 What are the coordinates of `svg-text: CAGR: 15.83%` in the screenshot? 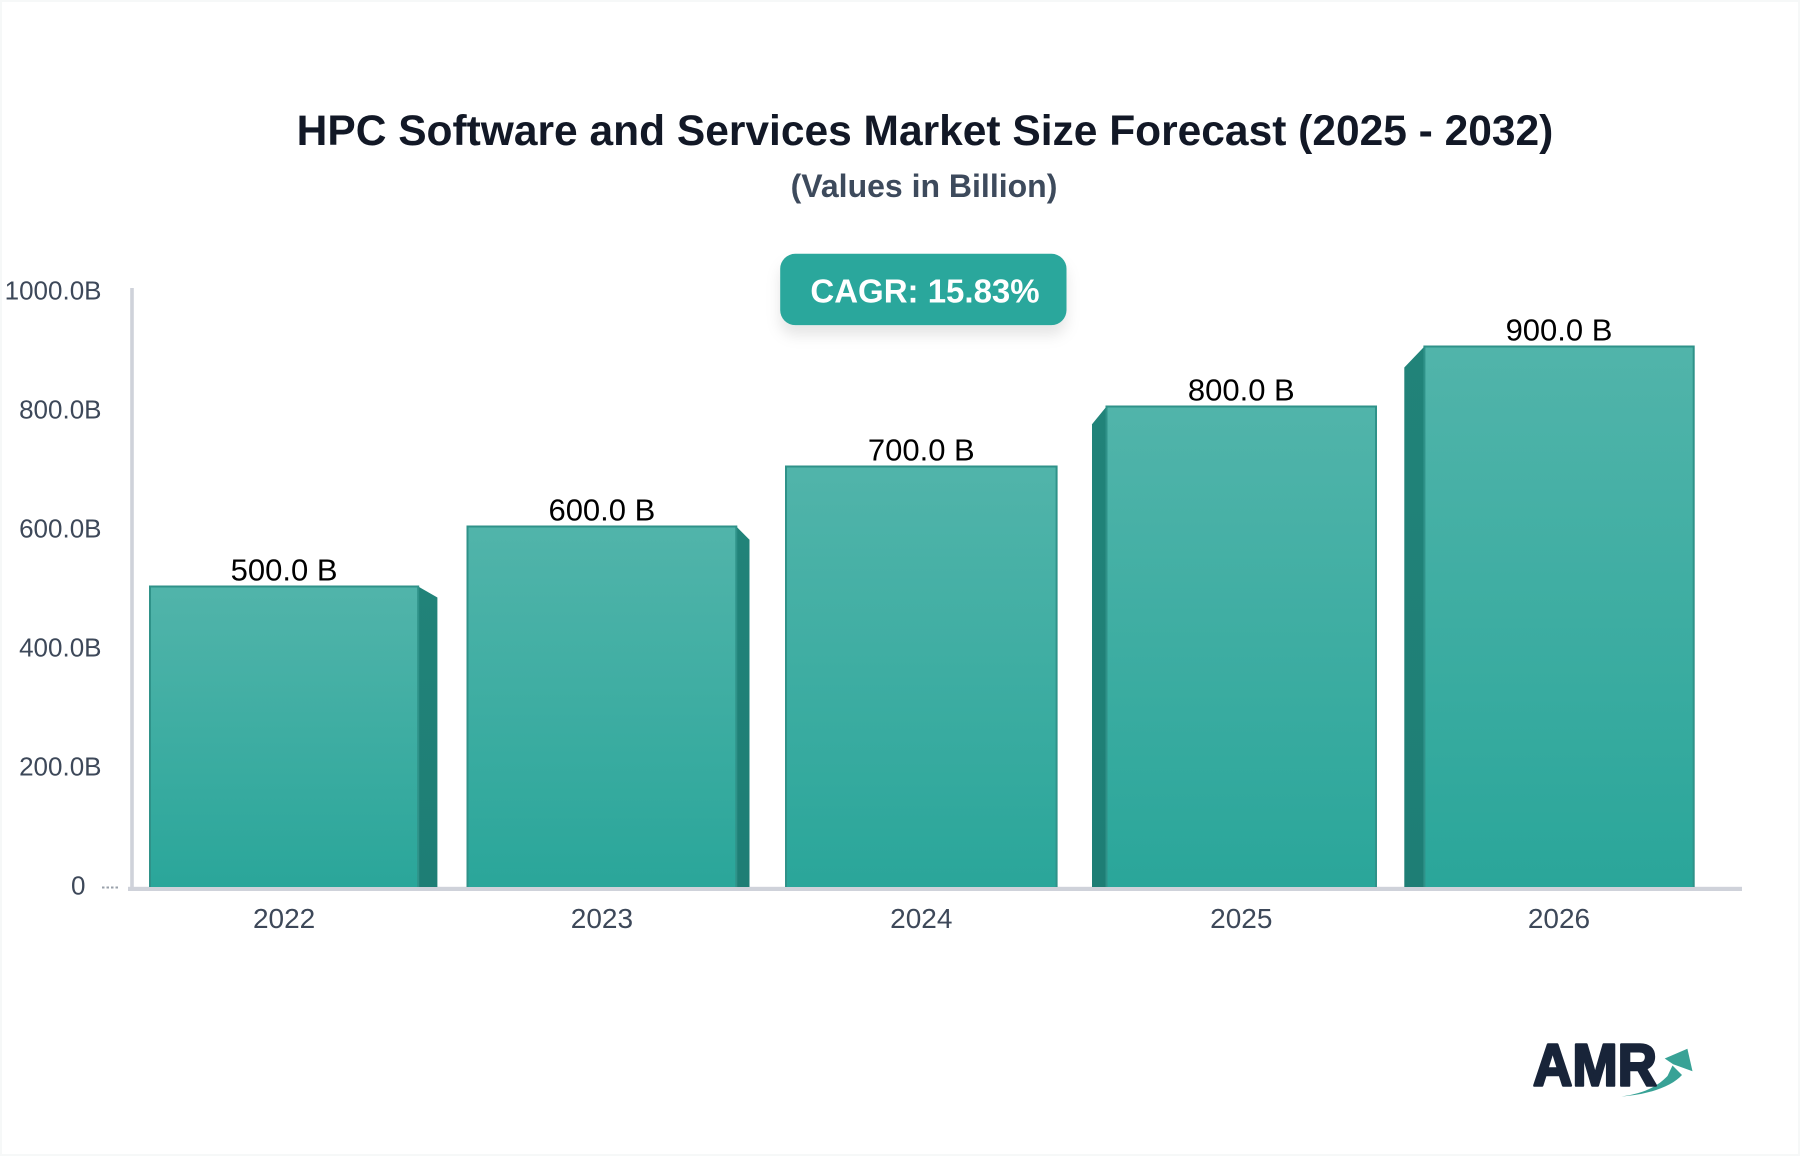 It's located at (924, 291).